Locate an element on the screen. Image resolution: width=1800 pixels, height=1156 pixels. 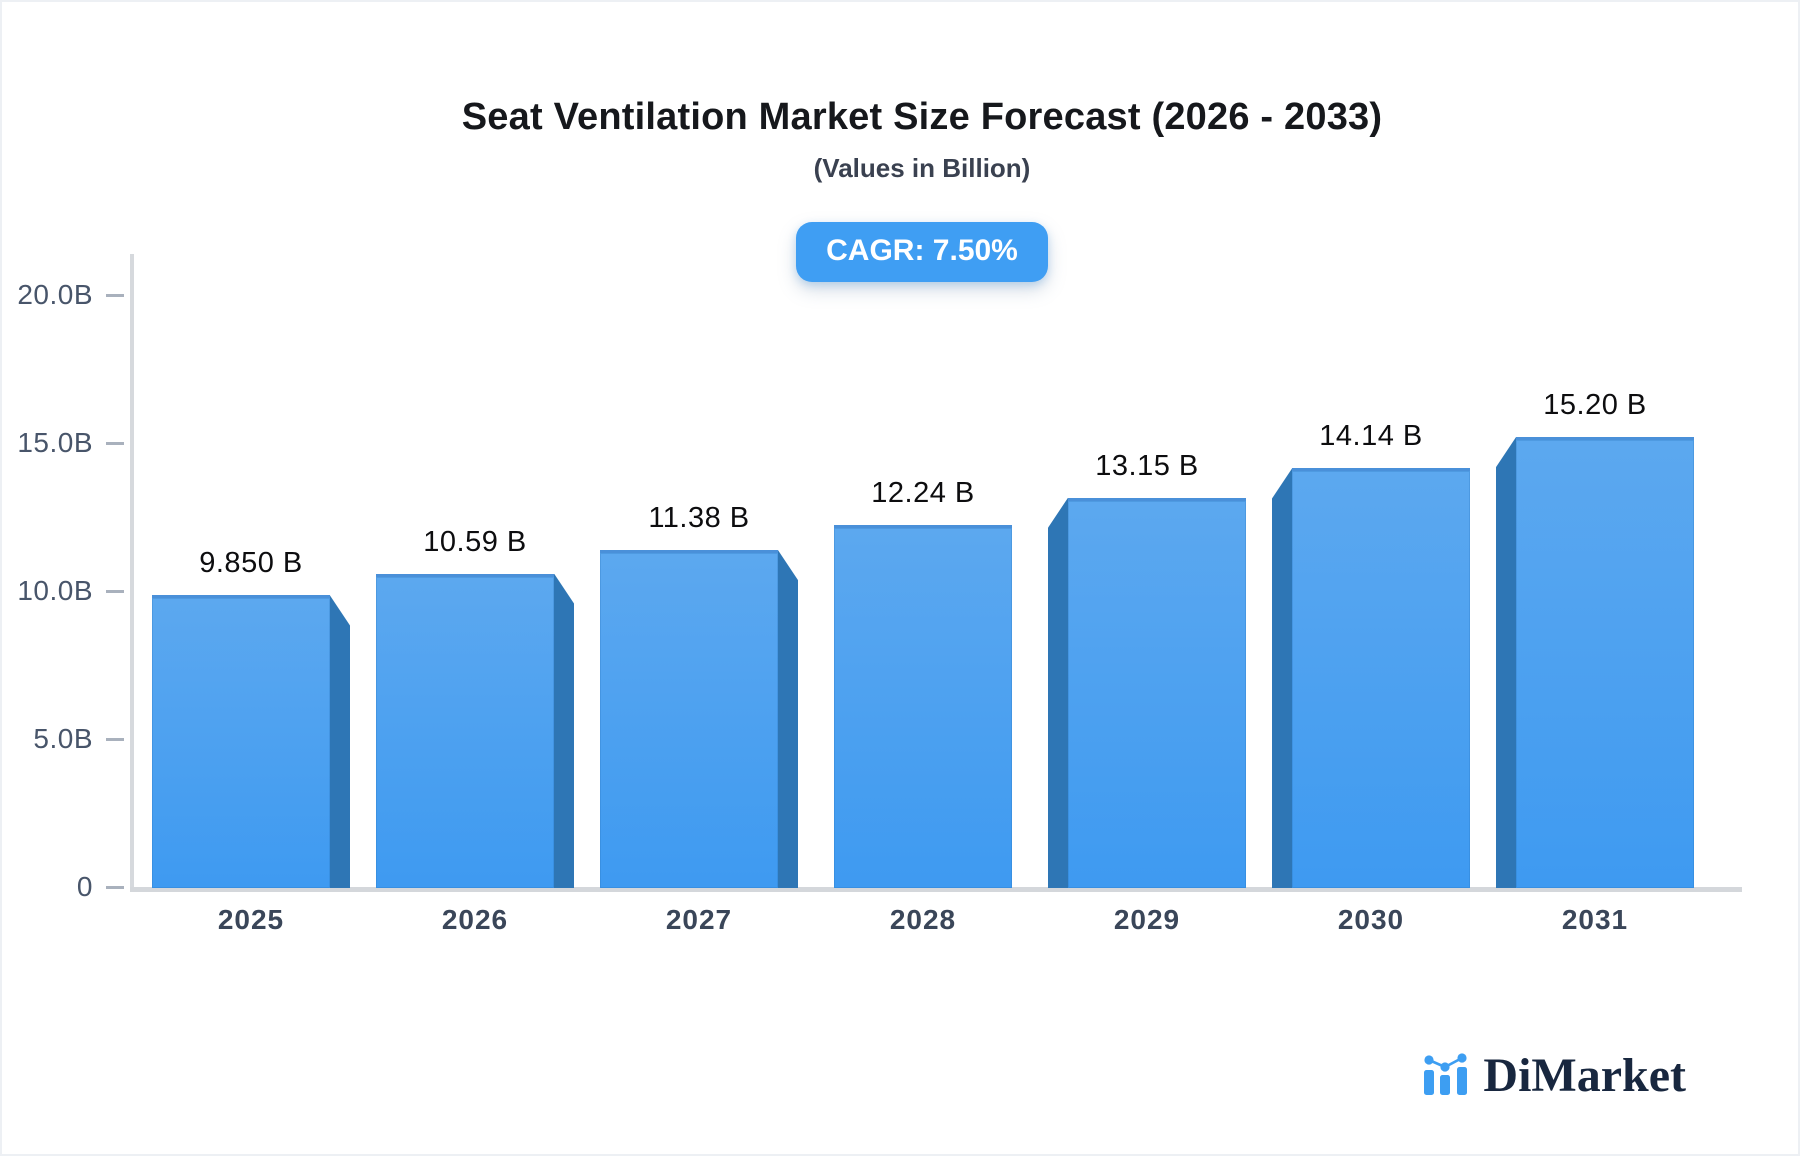
bar-value-label-2029: 13.15 B is located at coordinates (1147, 465).